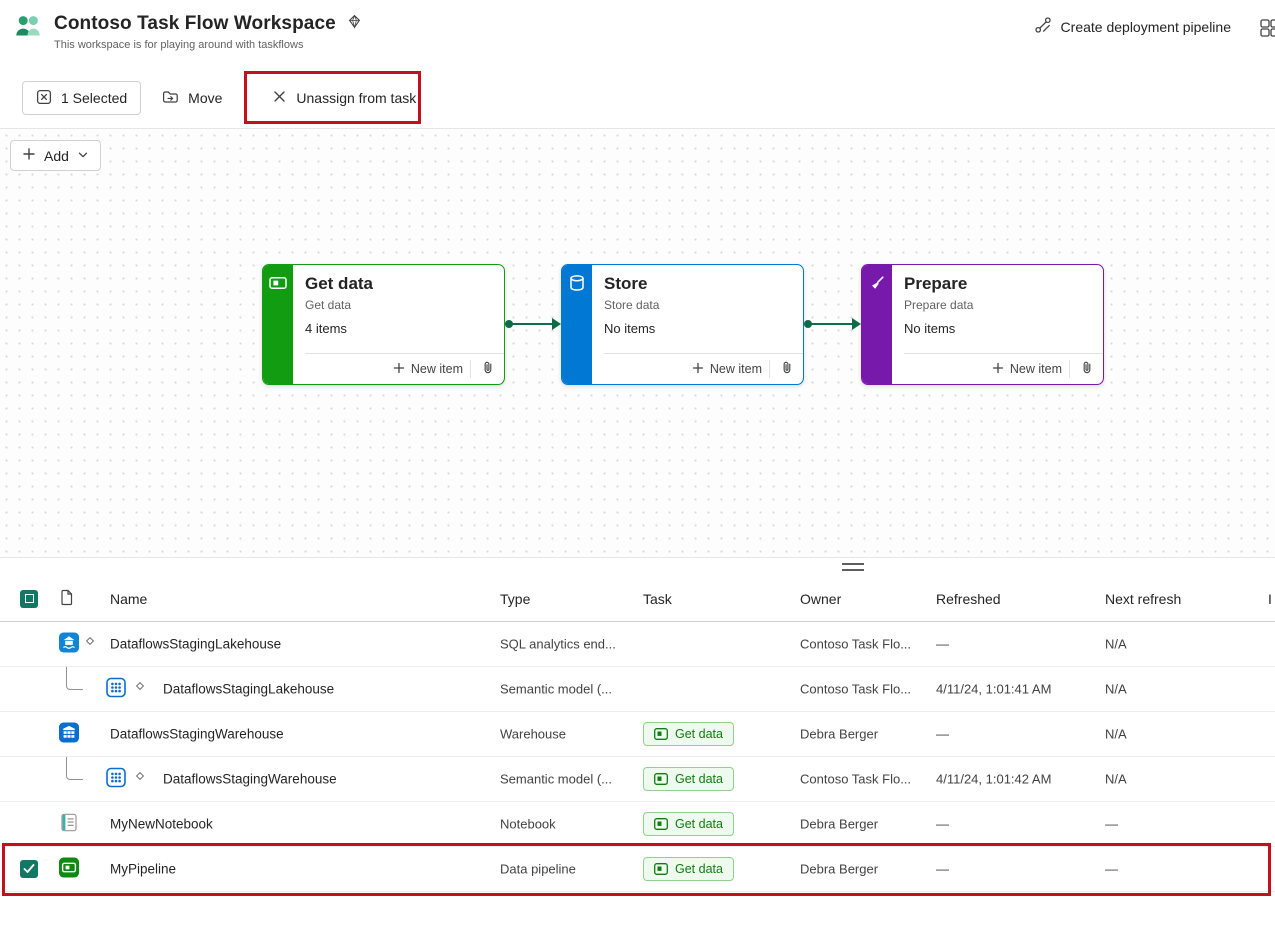 Image resolution: width=1275 pixels, height=937 pixels. Describe the element at coordinates (839, 734) in the screenshot. I see `item-owner: Debra Berger` at that location.